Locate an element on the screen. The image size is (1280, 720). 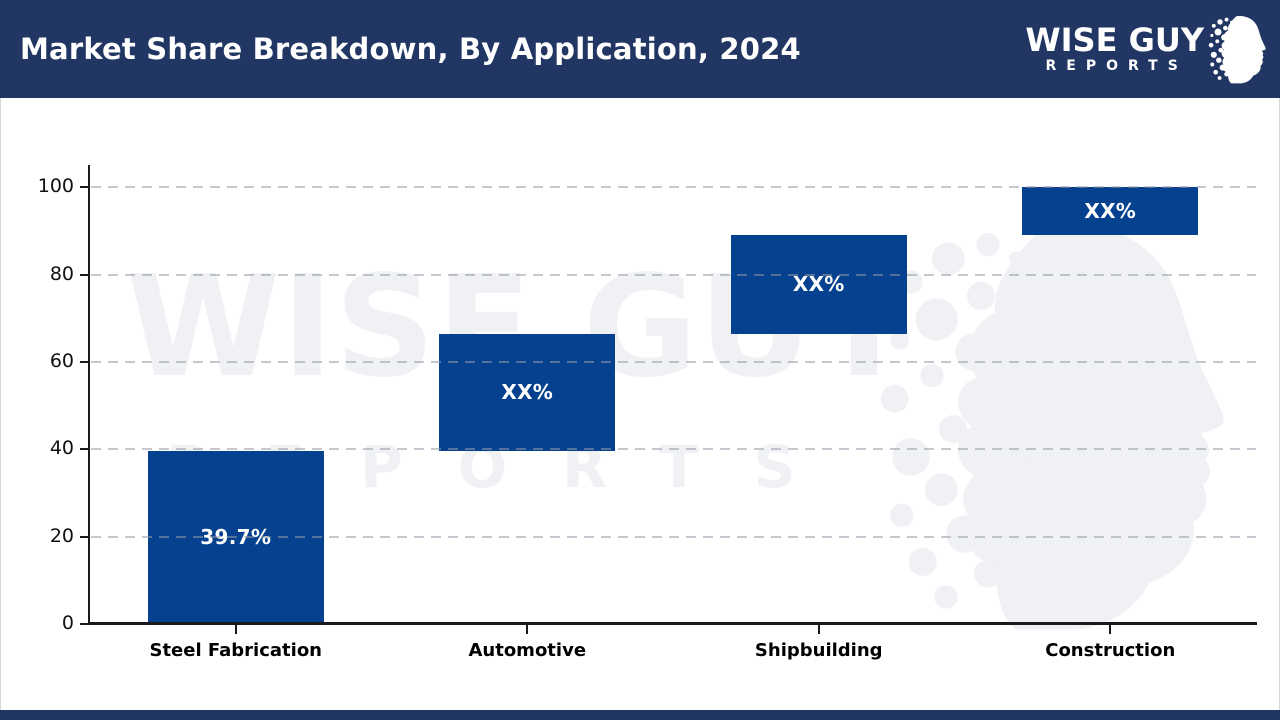
x-tick-mark-shipbuilding is located at coordinates (818, 629).